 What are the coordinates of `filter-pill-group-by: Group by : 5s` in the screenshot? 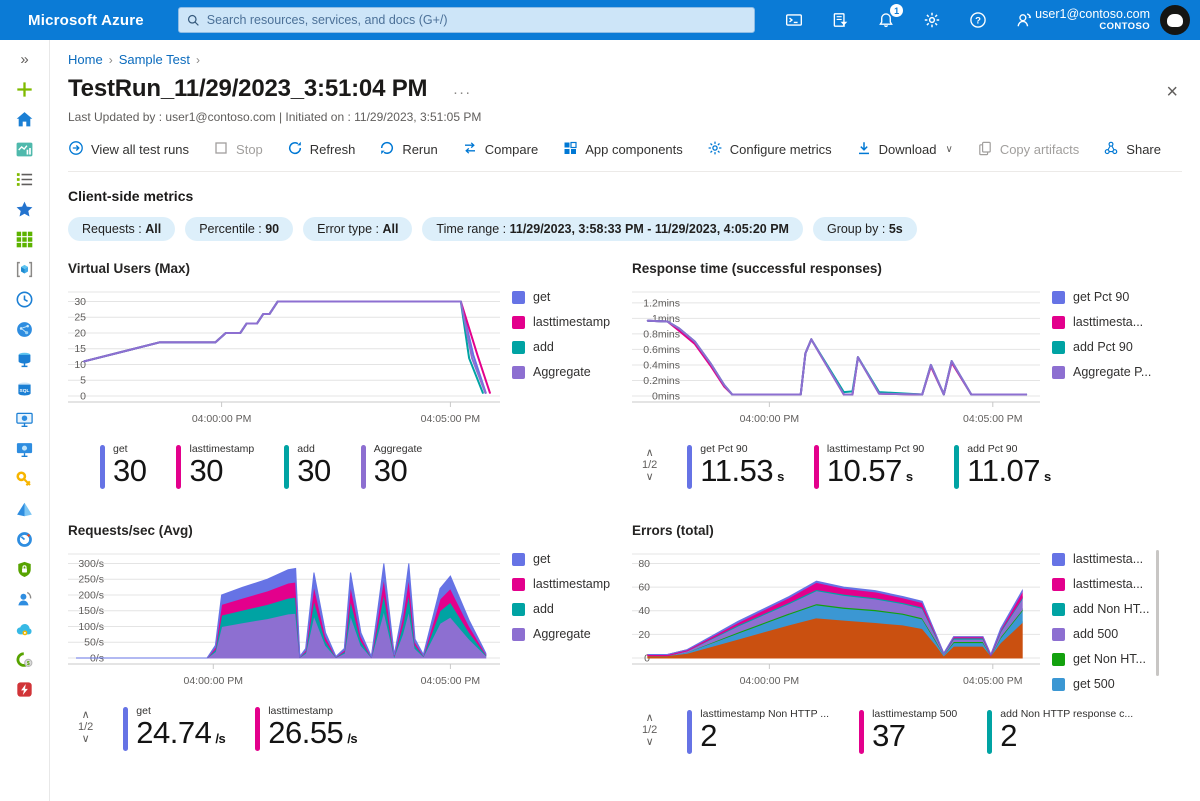 It's located at (864, 229).